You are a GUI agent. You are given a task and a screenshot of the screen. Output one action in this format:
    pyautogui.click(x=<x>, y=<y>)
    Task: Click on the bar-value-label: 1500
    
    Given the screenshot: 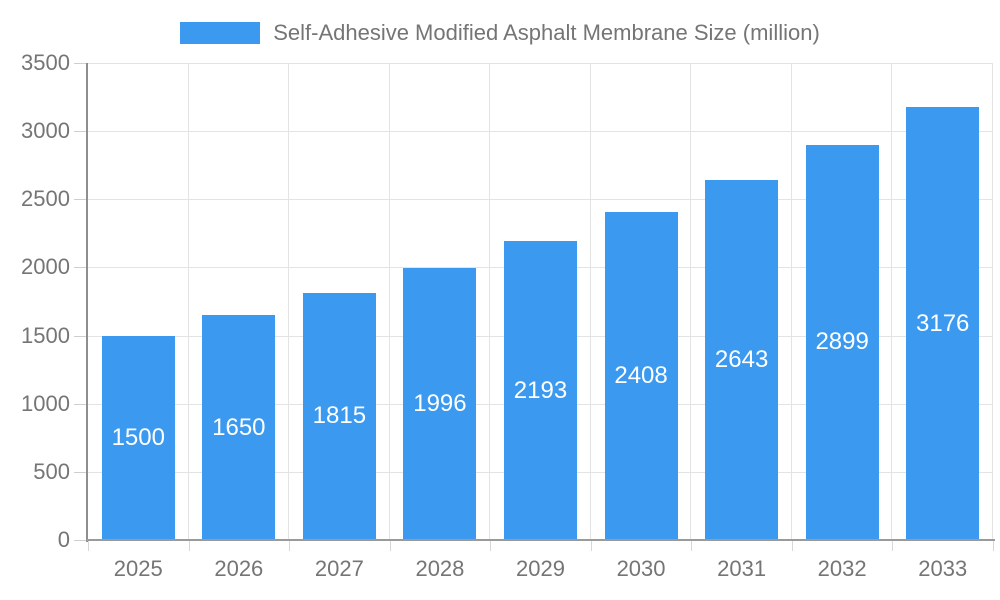 What is the action you would take?
    pyautogui.click(x=138, y=437)
    